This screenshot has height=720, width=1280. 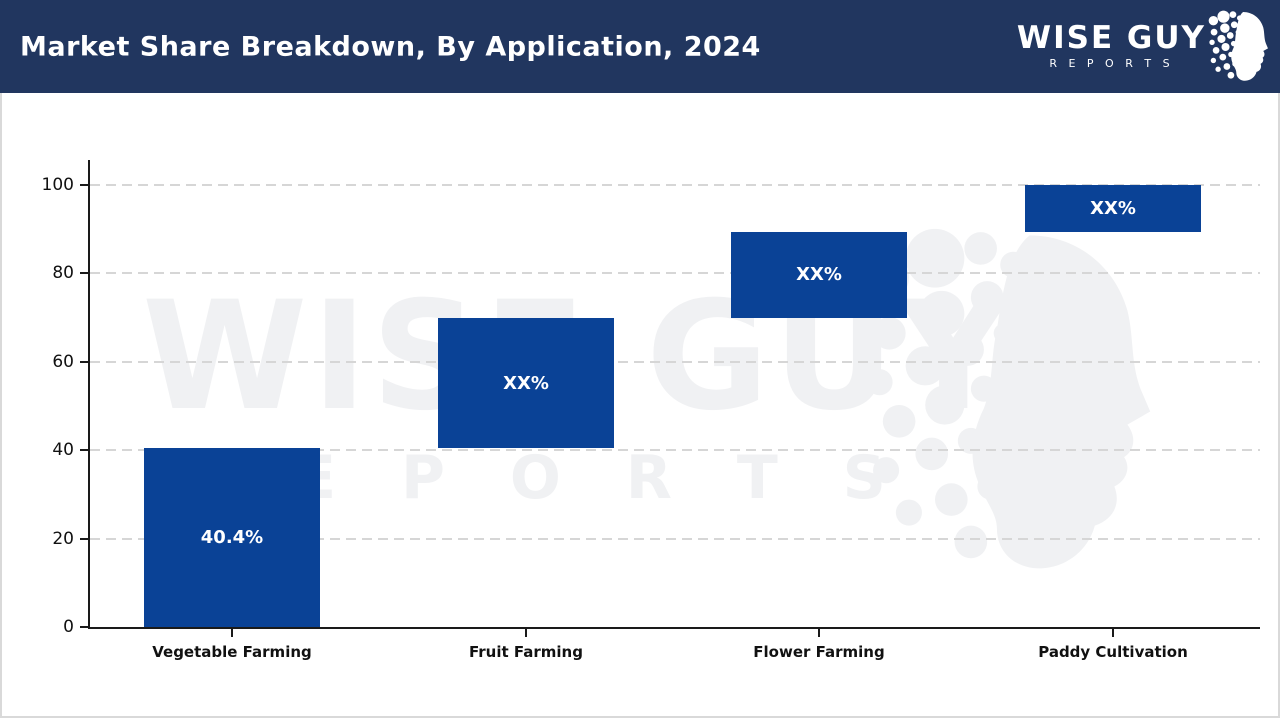 I want to click on bar: 40.4%, so click(x=232, y=537).